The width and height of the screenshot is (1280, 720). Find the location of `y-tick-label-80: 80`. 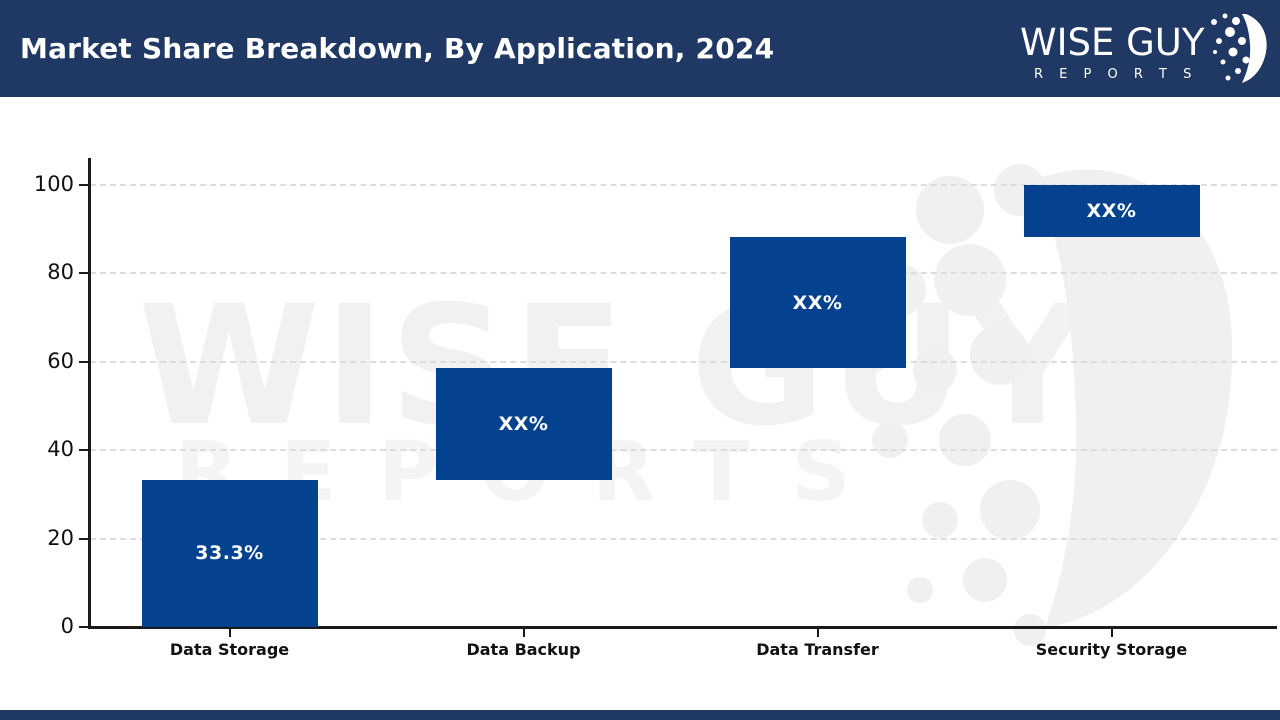

y-tick-label-80: 80 is located at coordinates (60, 272).